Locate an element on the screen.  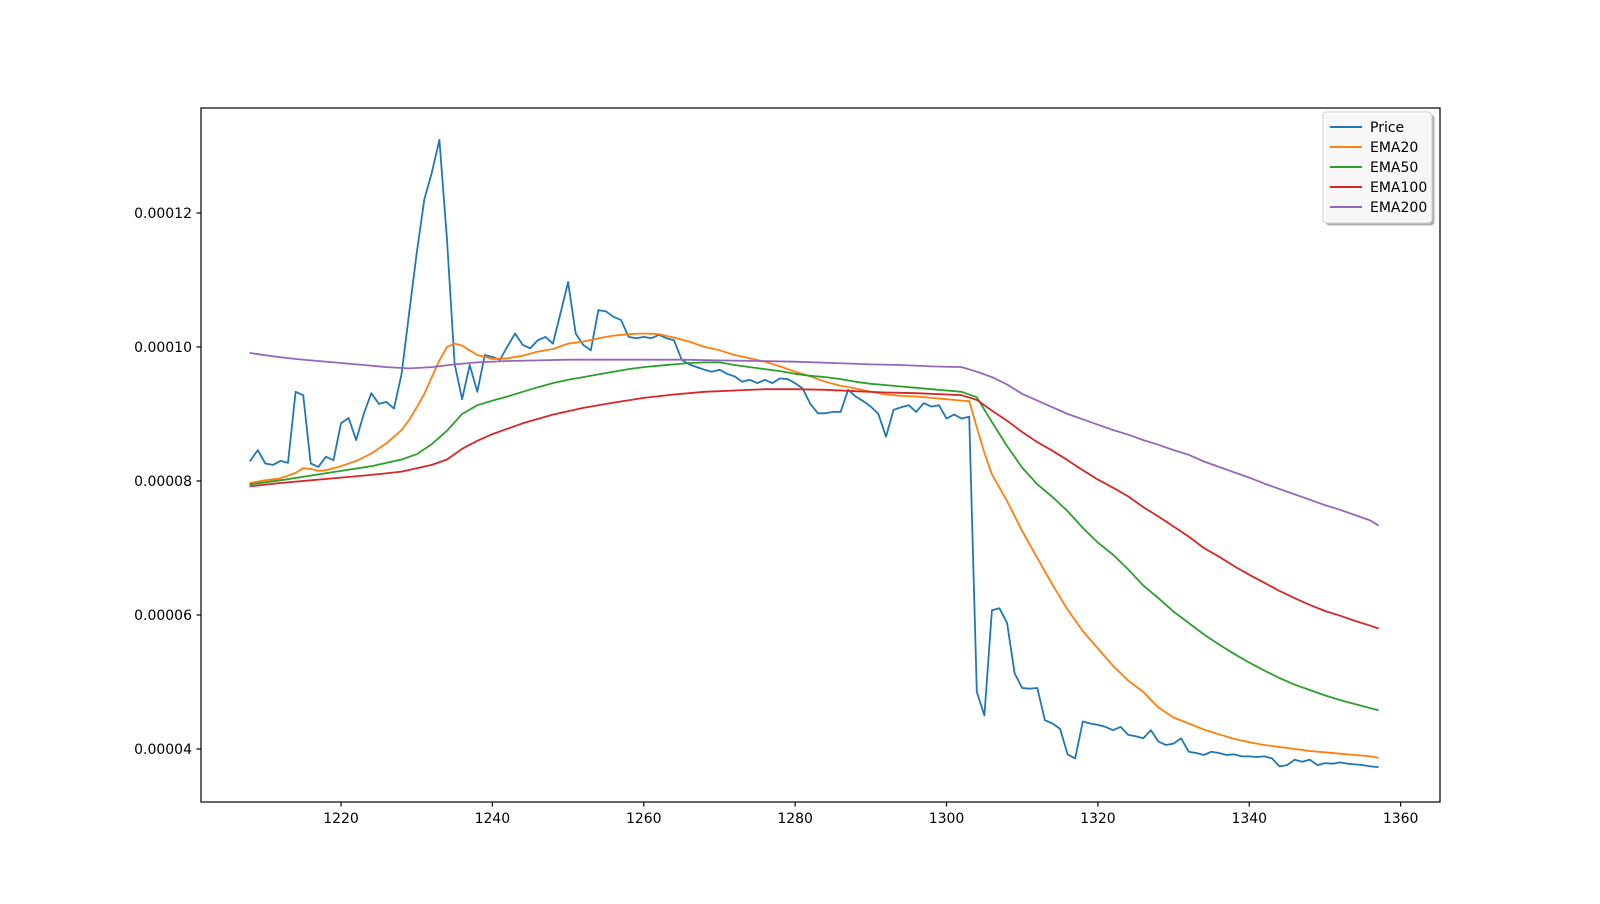
legend: Price EMA20 EMA50 EMA100 EMA200 is located at coordinates (1378, 168).